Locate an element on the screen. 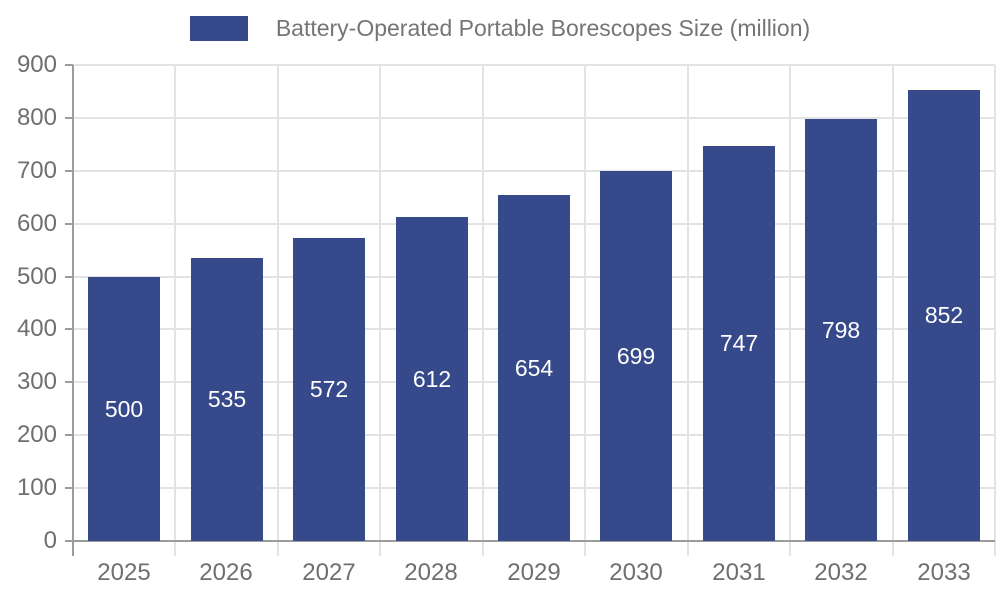 This screenshot has height=600, width=1000. bar: 798 is located at coordinates (841, 330).